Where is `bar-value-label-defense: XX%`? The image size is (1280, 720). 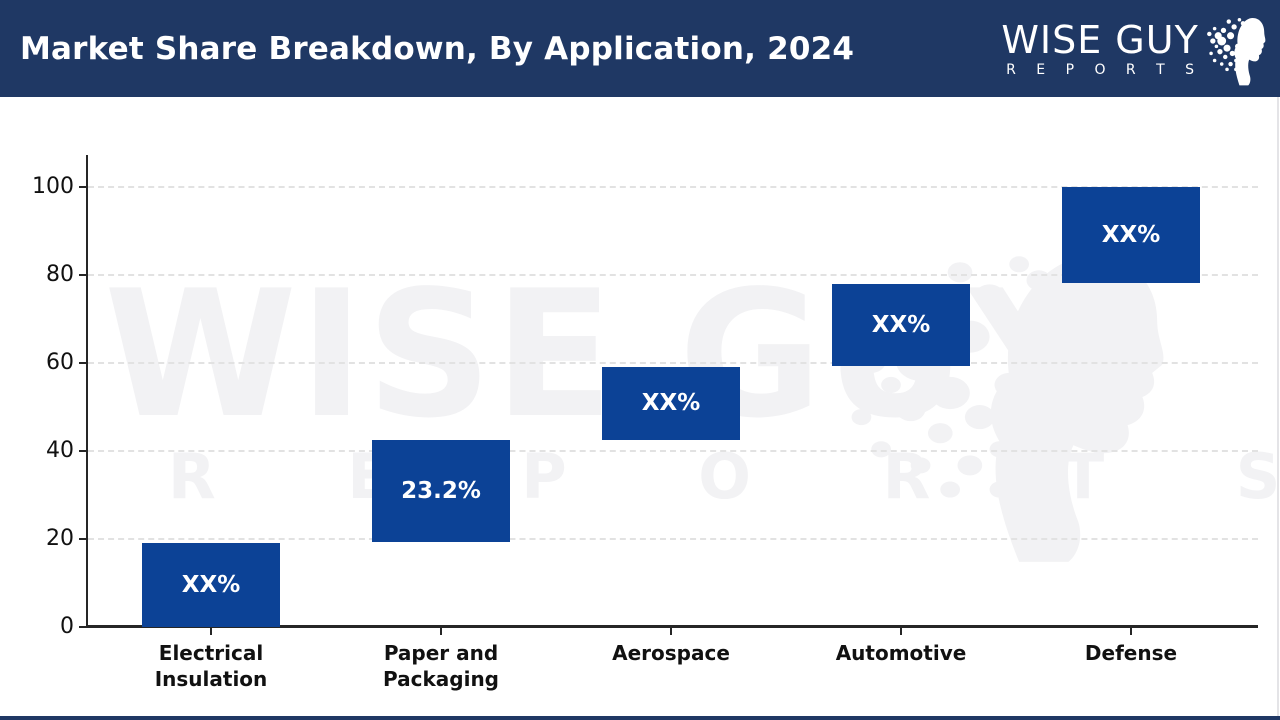 bar-value-label-defense: XX% is located at coordinates (1131, 234).